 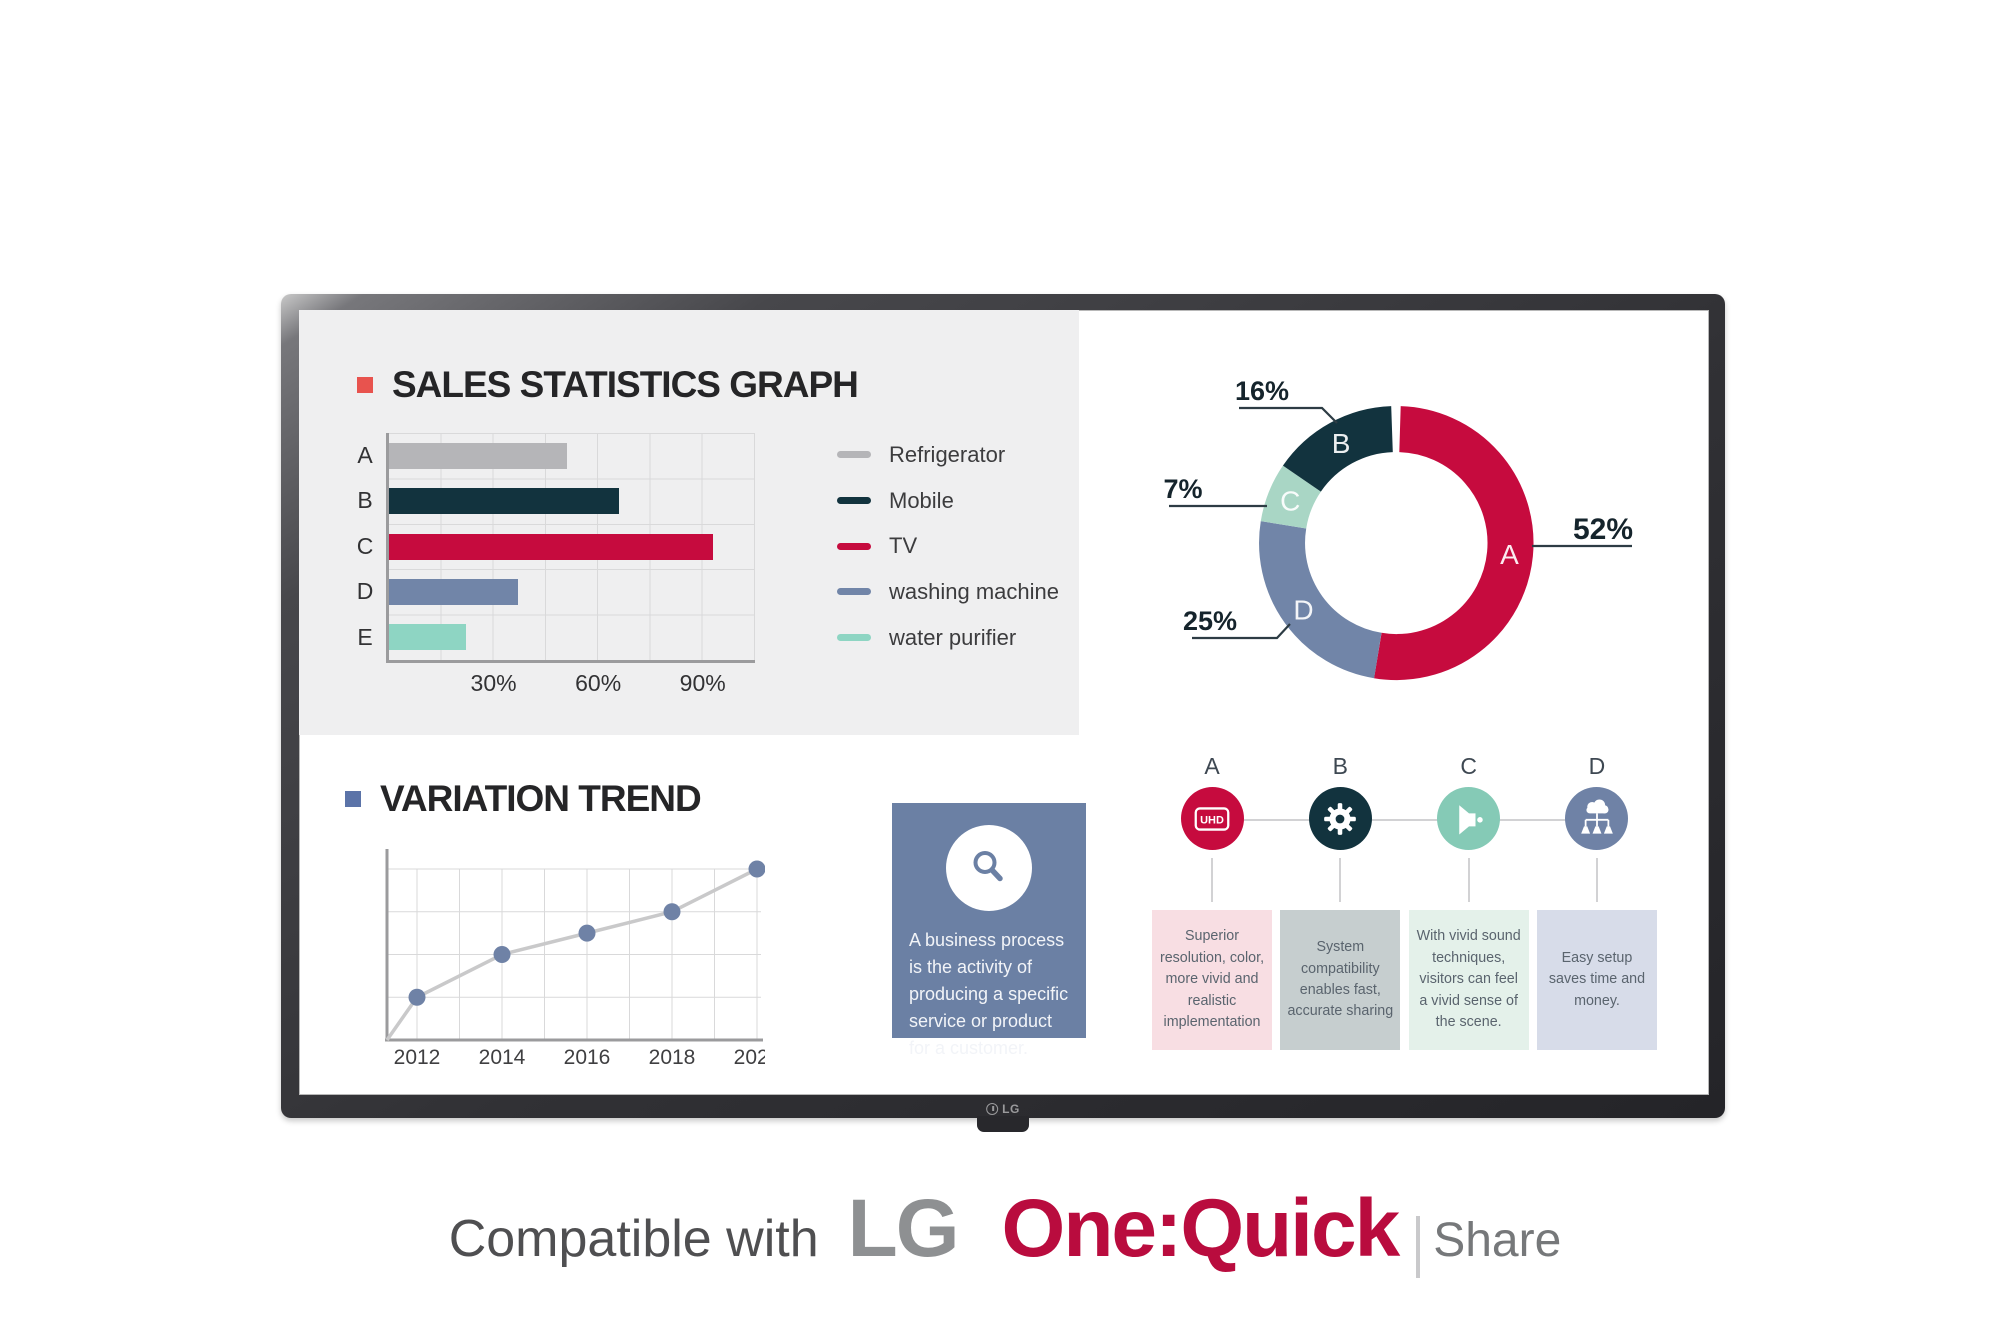 What do you see at coordinates (1603, 529) in the screenshot?
I see `donut-percent-label: 52%` at bounding box center [1603, 529].